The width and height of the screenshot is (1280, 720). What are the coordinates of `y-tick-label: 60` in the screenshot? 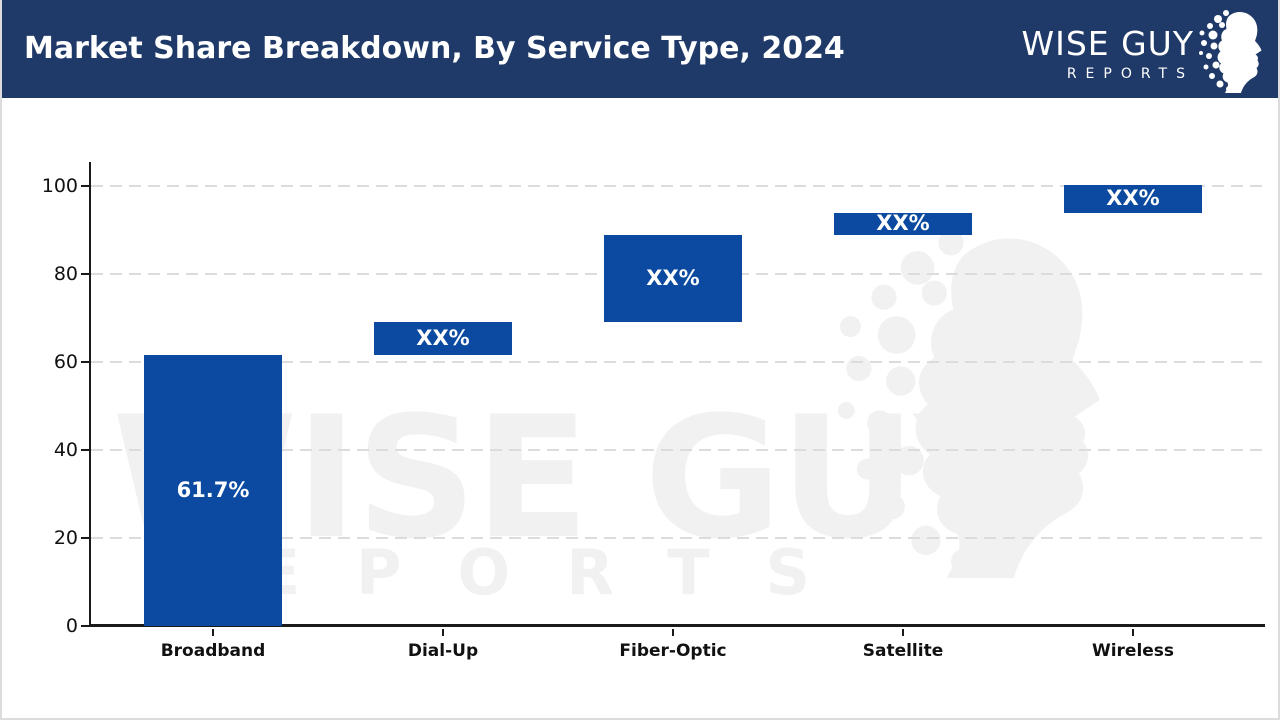 It's located at (65, 362).